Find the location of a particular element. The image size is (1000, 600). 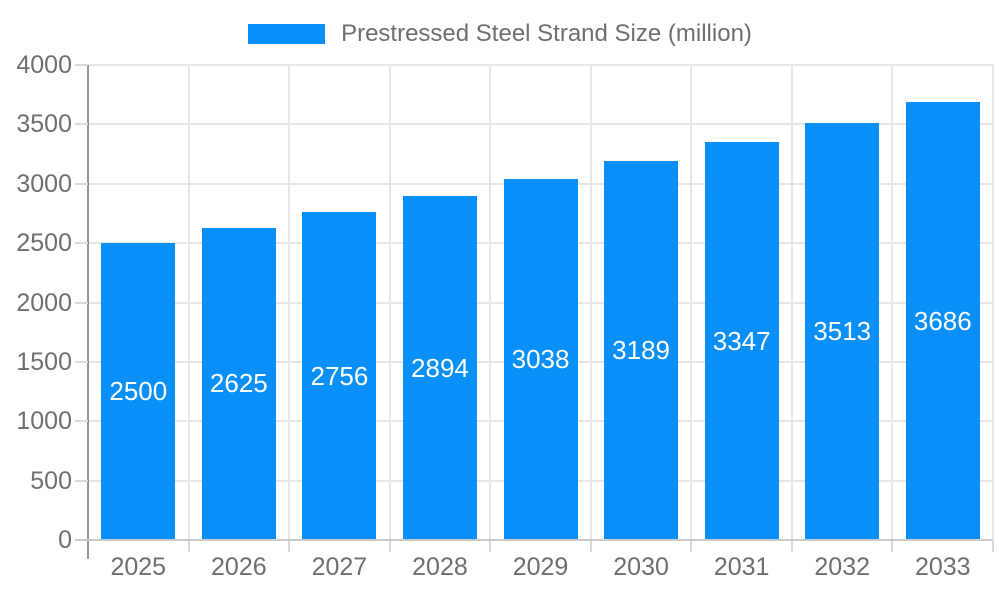

bar-slot: 3347 is located at coordinates (741, 302).